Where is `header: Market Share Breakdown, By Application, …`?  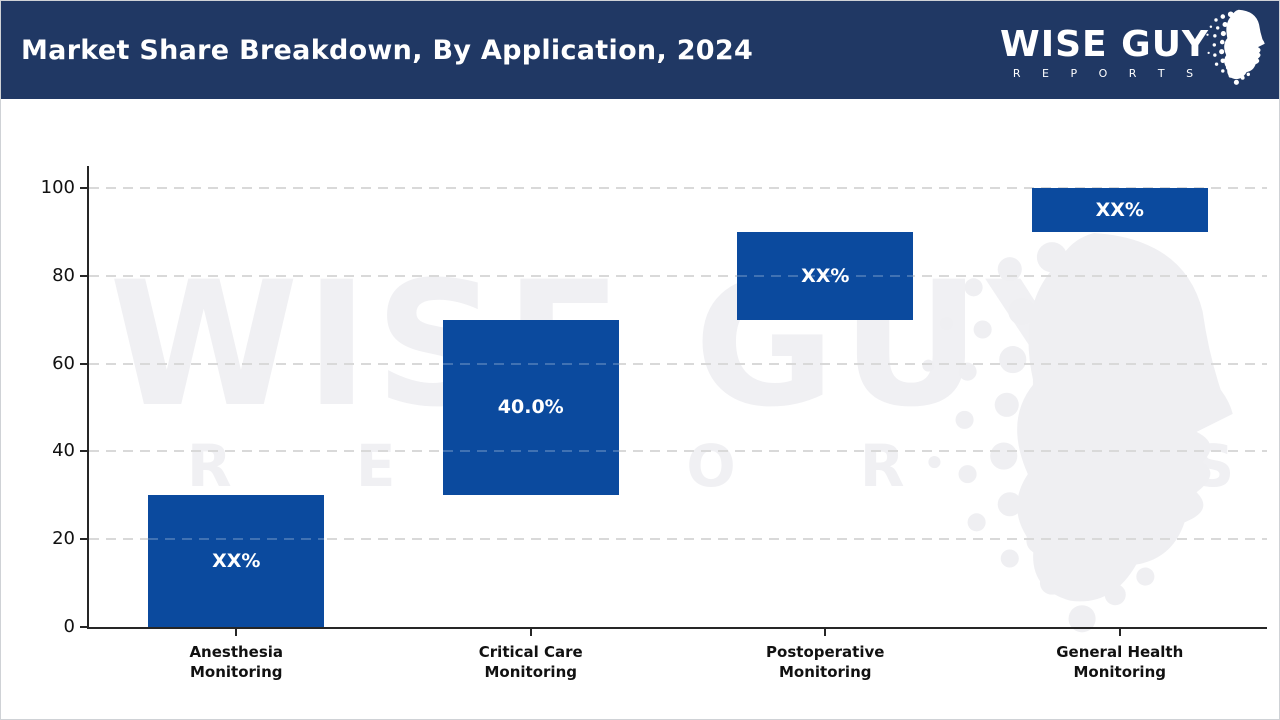
header: Market Share Breakdown, By Application, … is located at coordinates (640, 50).